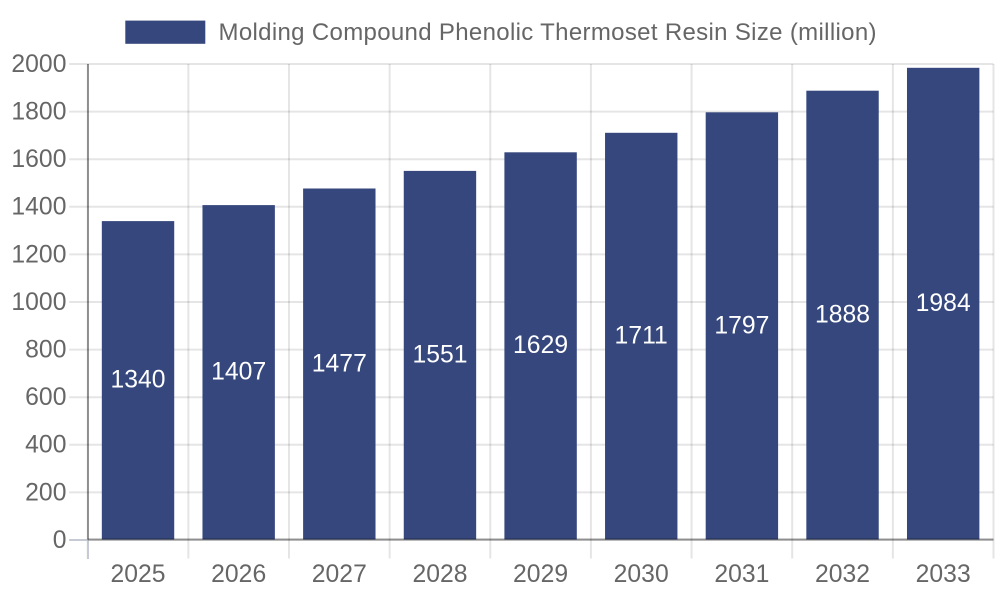 This screenshot has height=600, width=1000. Describe the element at coordinates (137, 574) in the screenshot. I see `svg-text: 2025` at that location.